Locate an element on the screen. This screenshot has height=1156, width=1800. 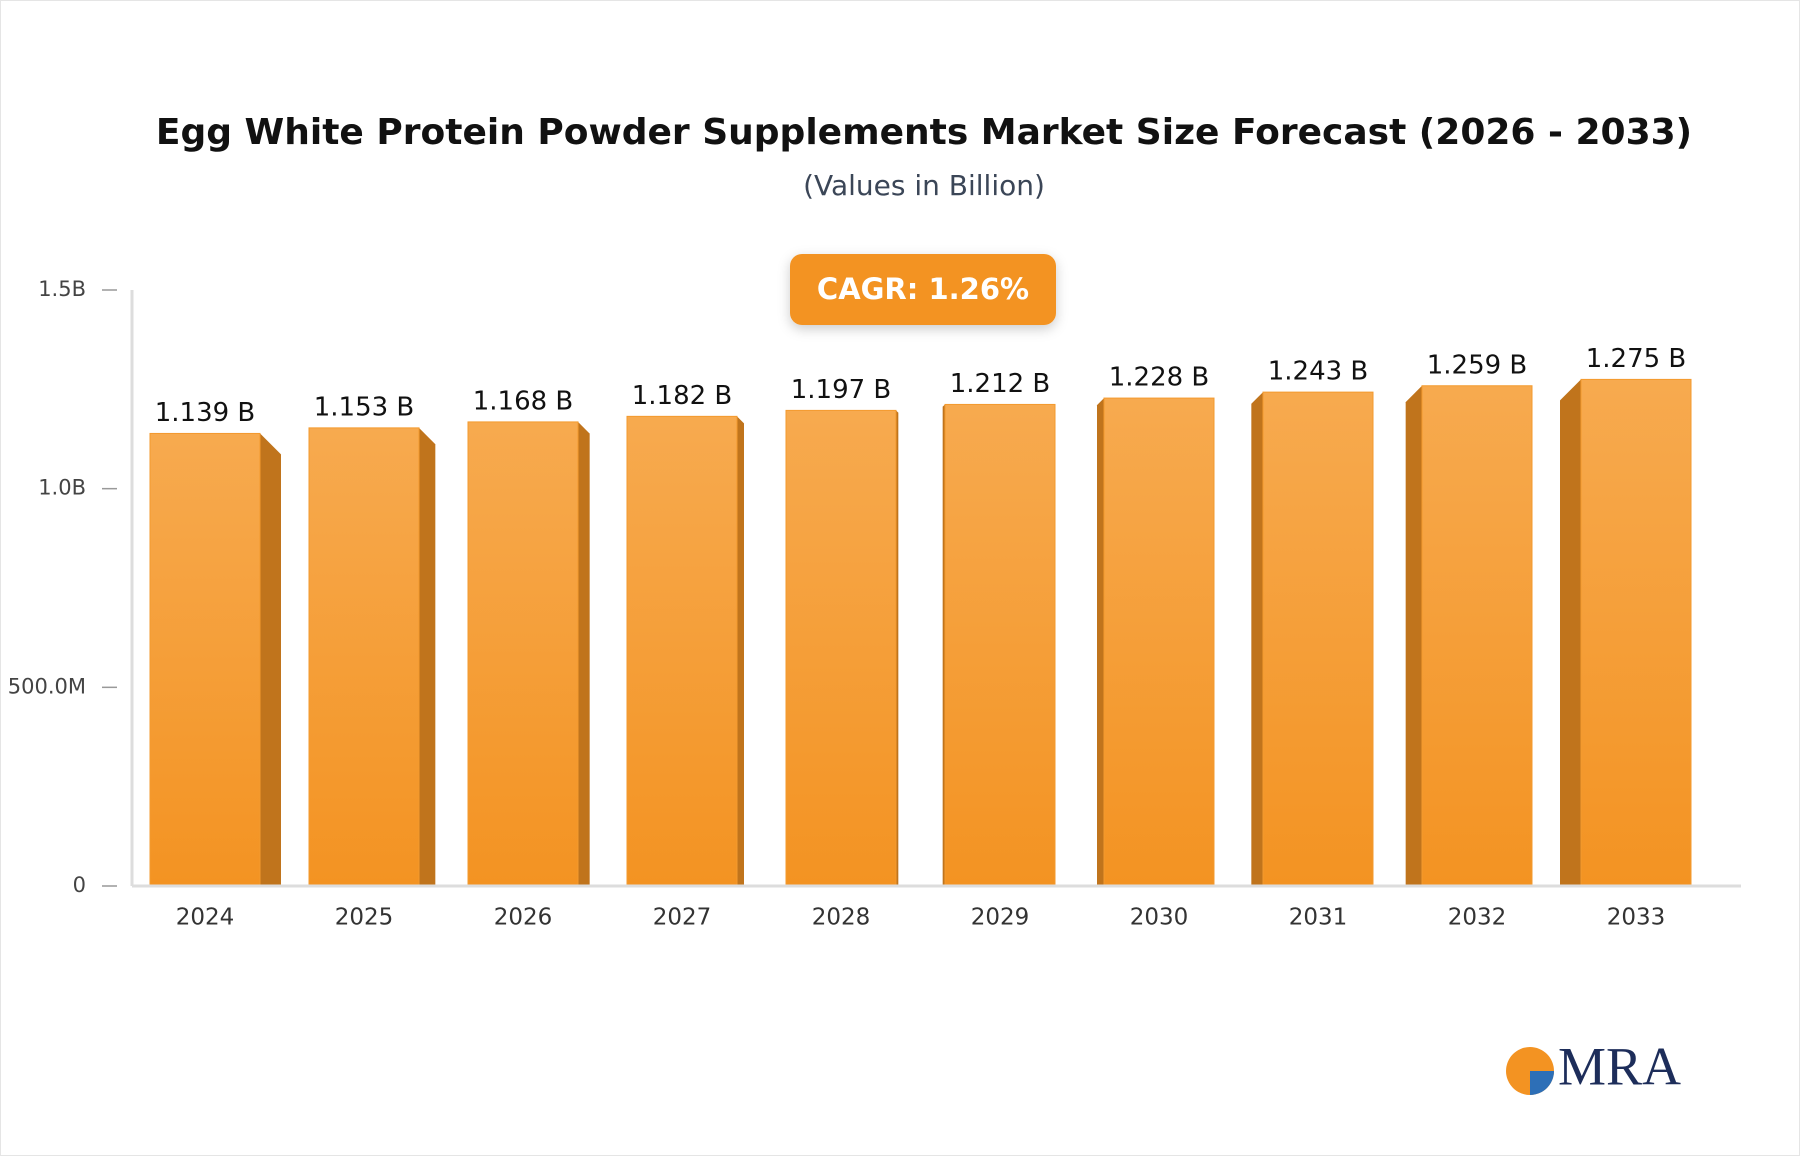
value-label: 1.197 B is located at coordinates (841, 390).